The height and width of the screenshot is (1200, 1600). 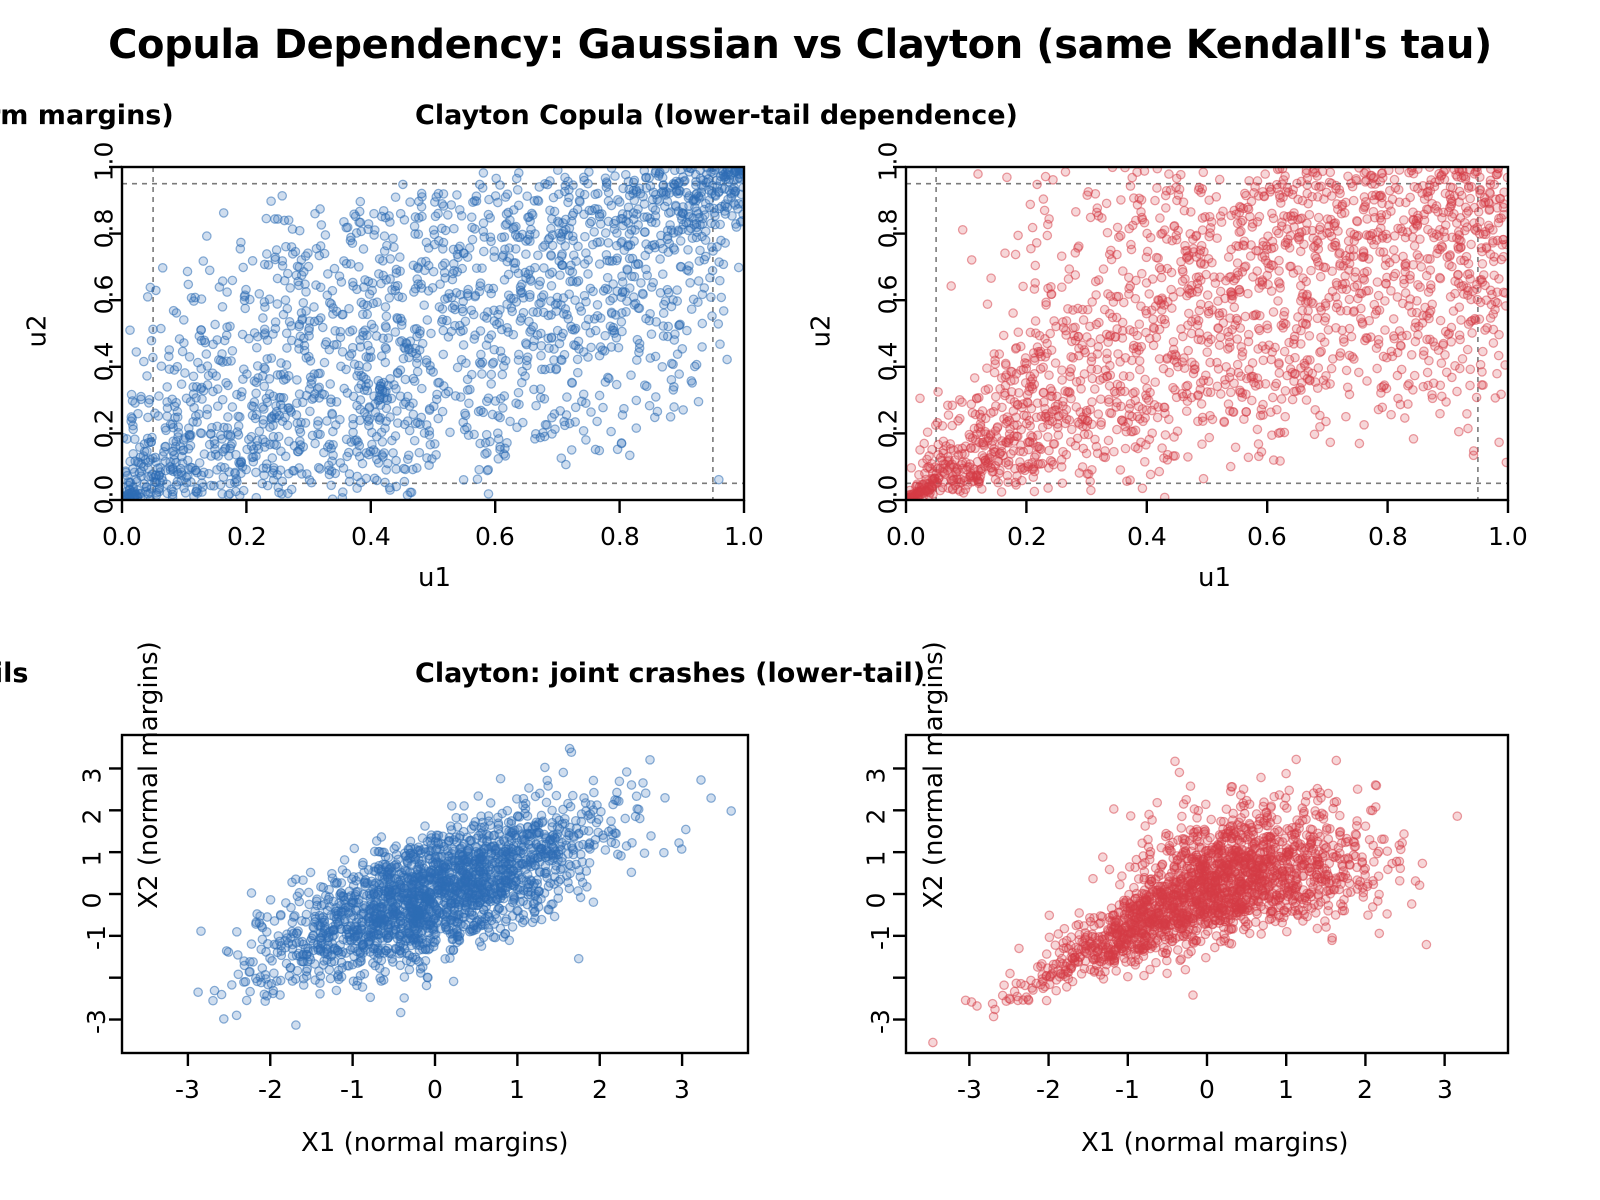 What do you see at coordinates (880, 1021) in the screenshot?
I see `y-tick-label: -3` at bounding box center [880, 1021].